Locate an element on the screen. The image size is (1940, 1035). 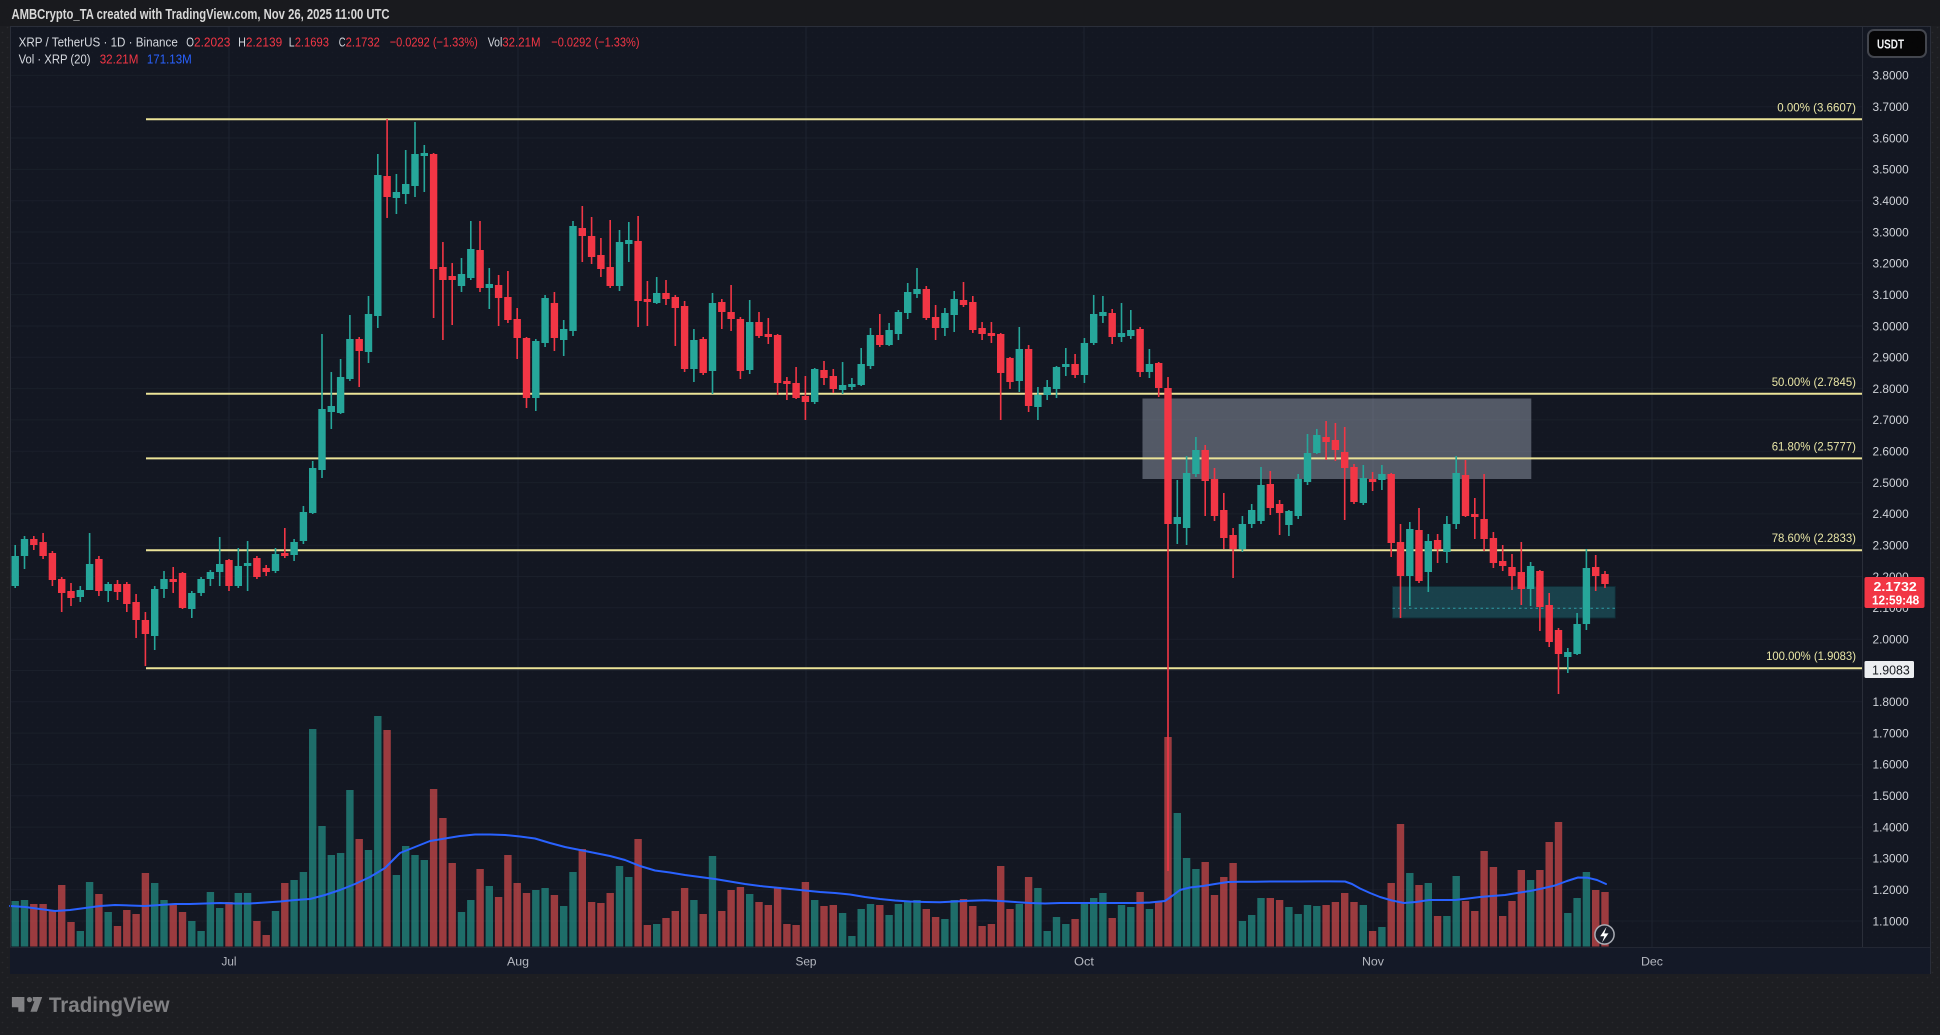
svg-text: Nov is located at coordinates (1373, 962).